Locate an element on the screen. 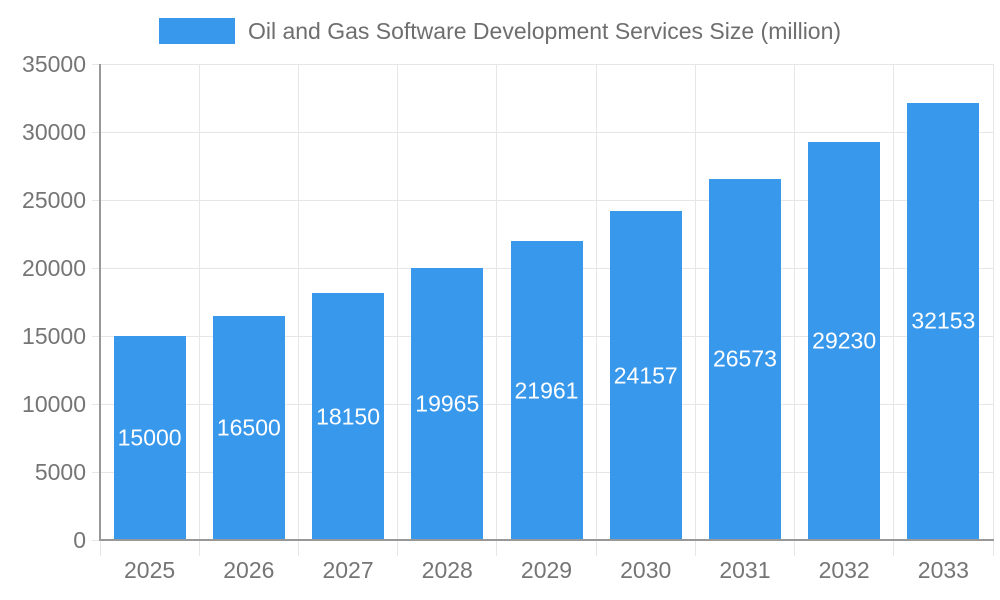 Image resolution: width=1000 pixels, height=600 pixels. bar: 24157 is located at coordinates (645, 375).